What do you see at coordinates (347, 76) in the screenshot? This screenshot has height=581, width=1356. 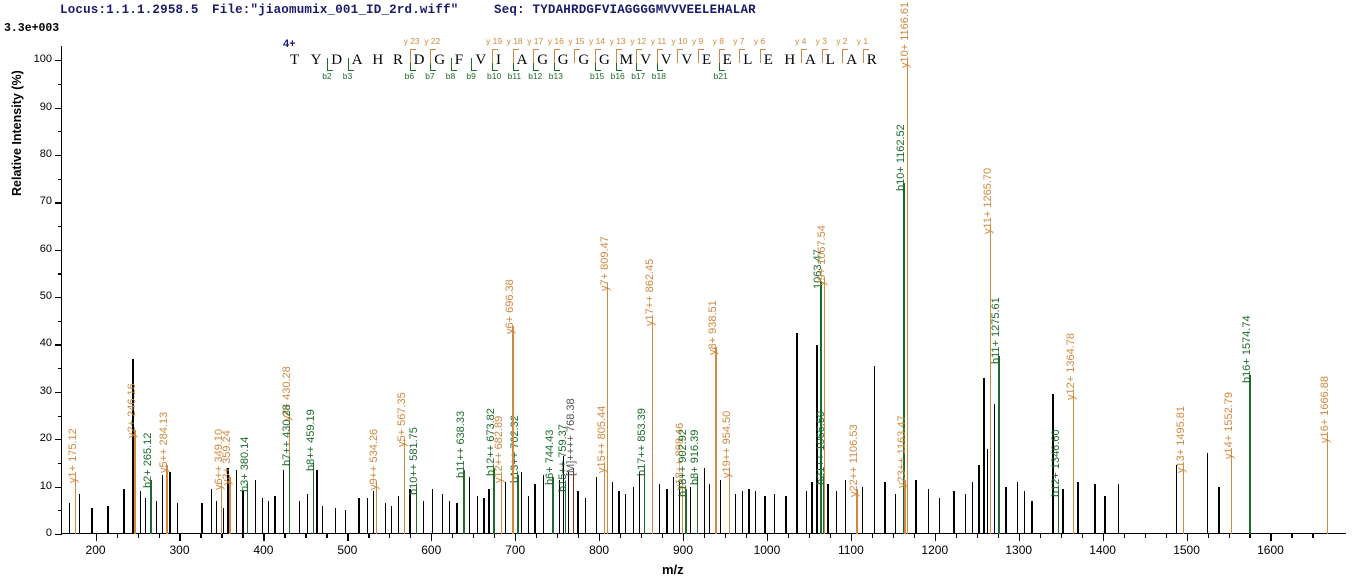 I see `b-ion-tag: b3` at bounding box center [347, 76].